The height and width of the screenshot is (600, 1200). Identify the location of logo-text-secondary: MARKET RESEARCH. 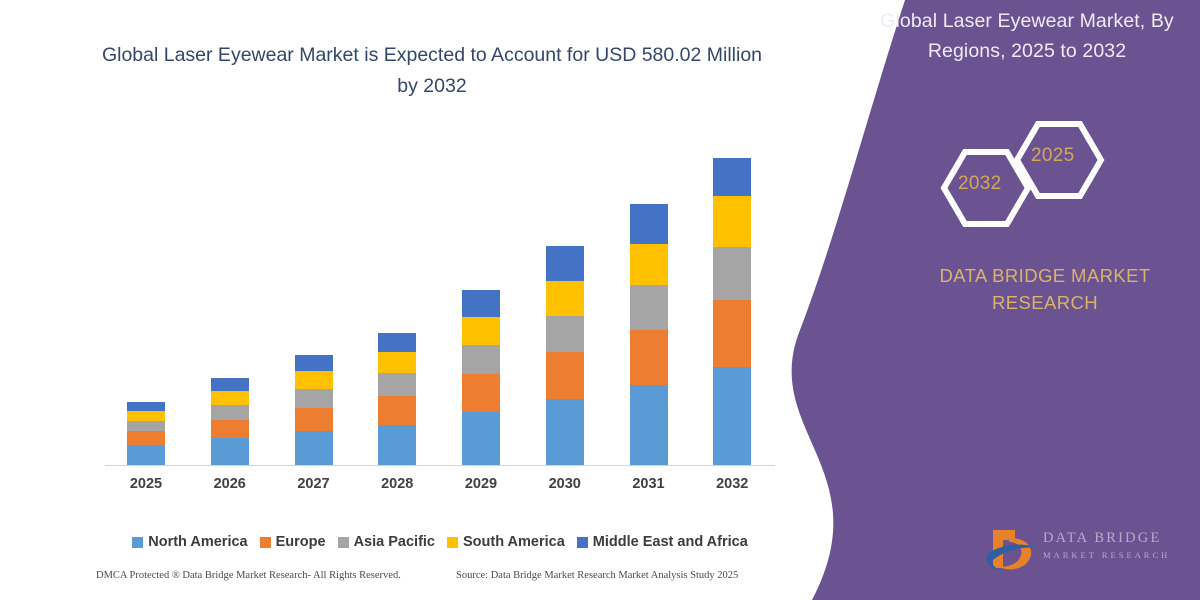
(1107, 555).